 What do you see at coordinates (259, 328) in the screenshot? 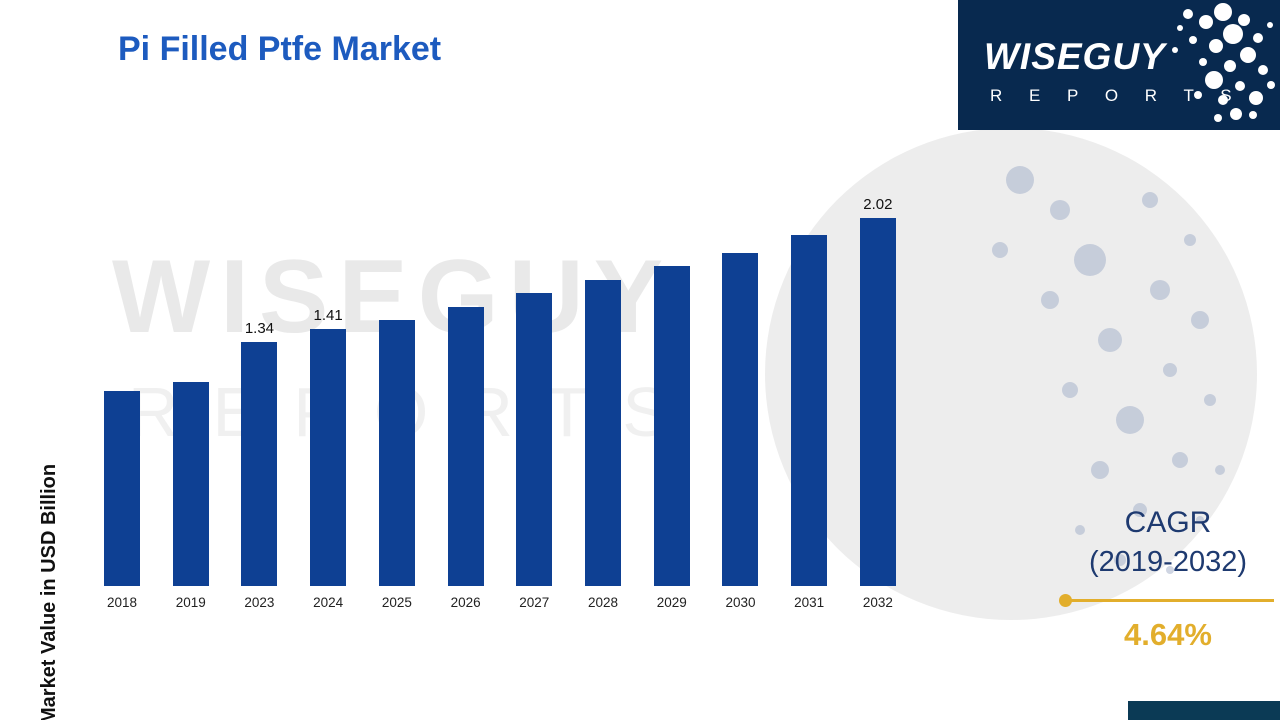
I see `bar-value-label: 1.34` at bounding box center [259, 328].